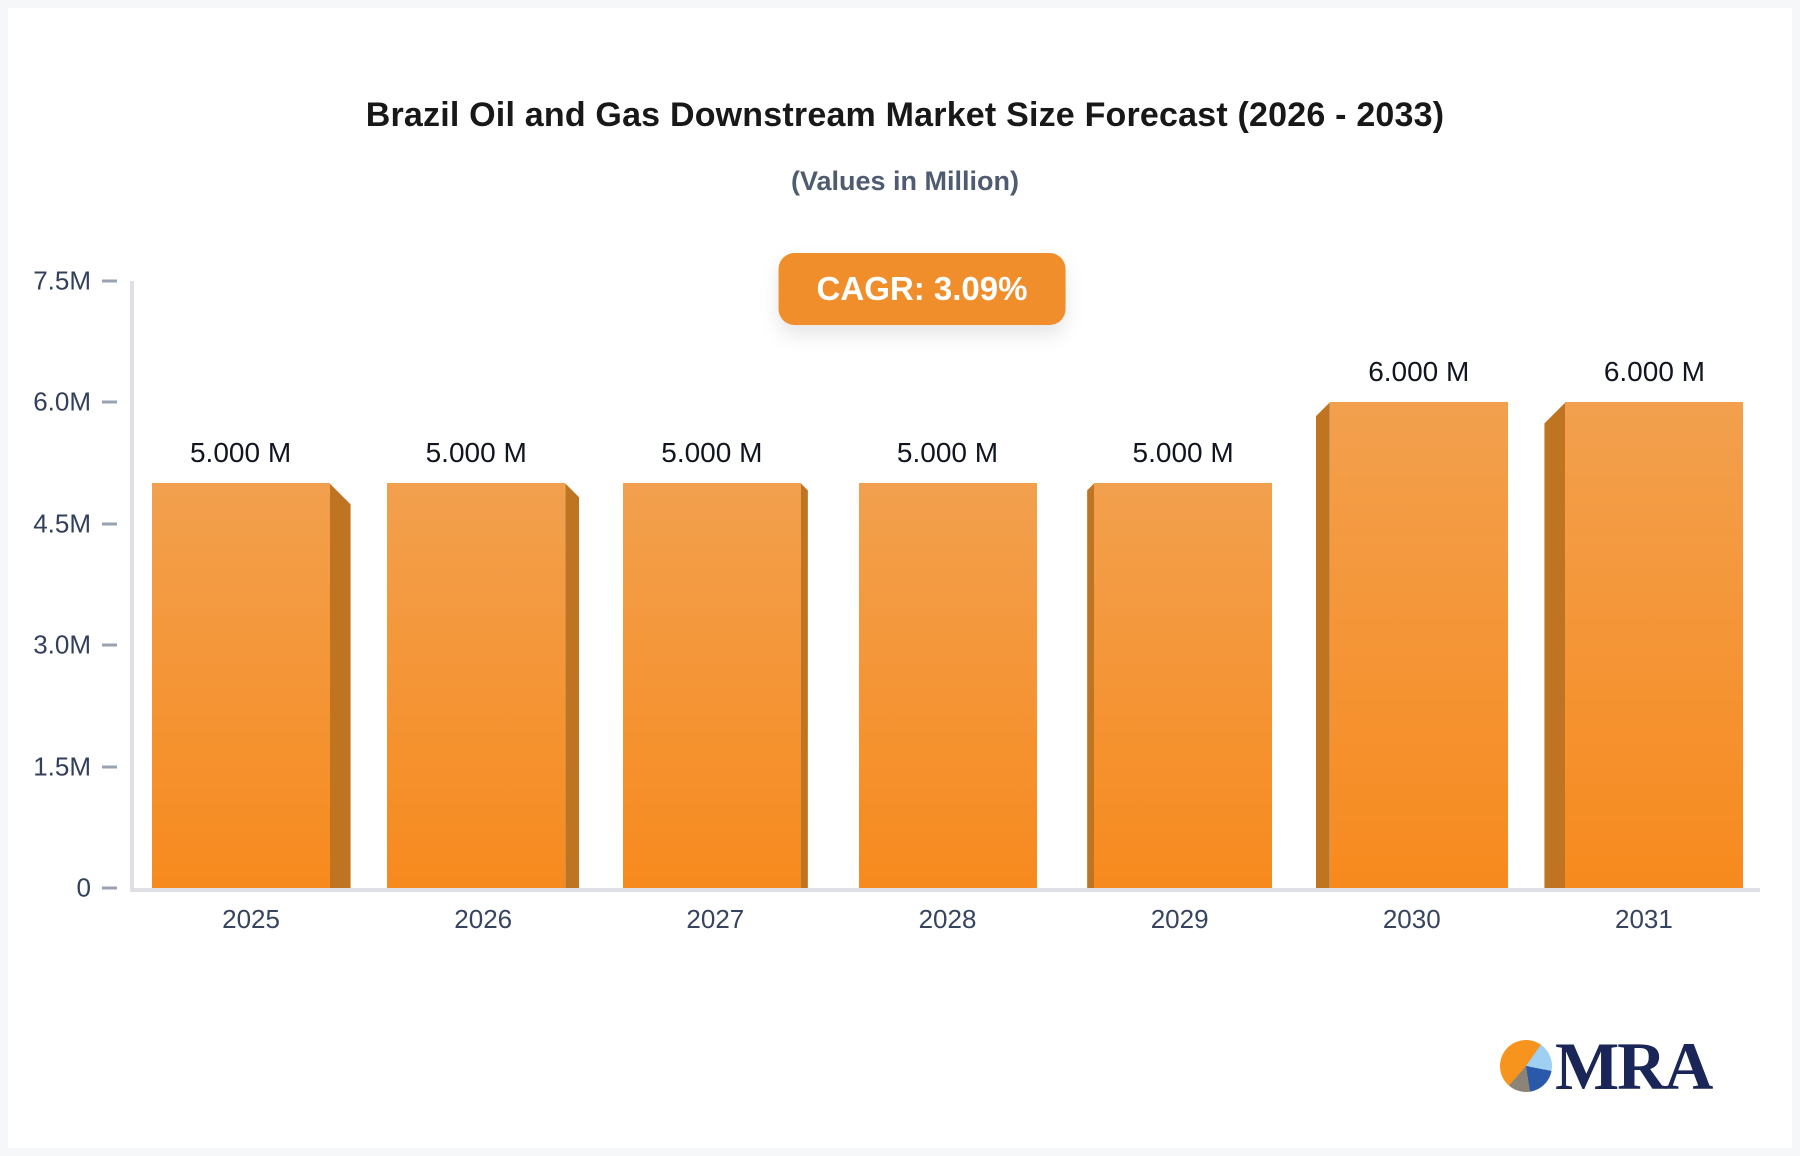 The width and height of the screenshot is (1800, 1156). I want to click on bar-2027: 5.000 M, so click(715, 662).